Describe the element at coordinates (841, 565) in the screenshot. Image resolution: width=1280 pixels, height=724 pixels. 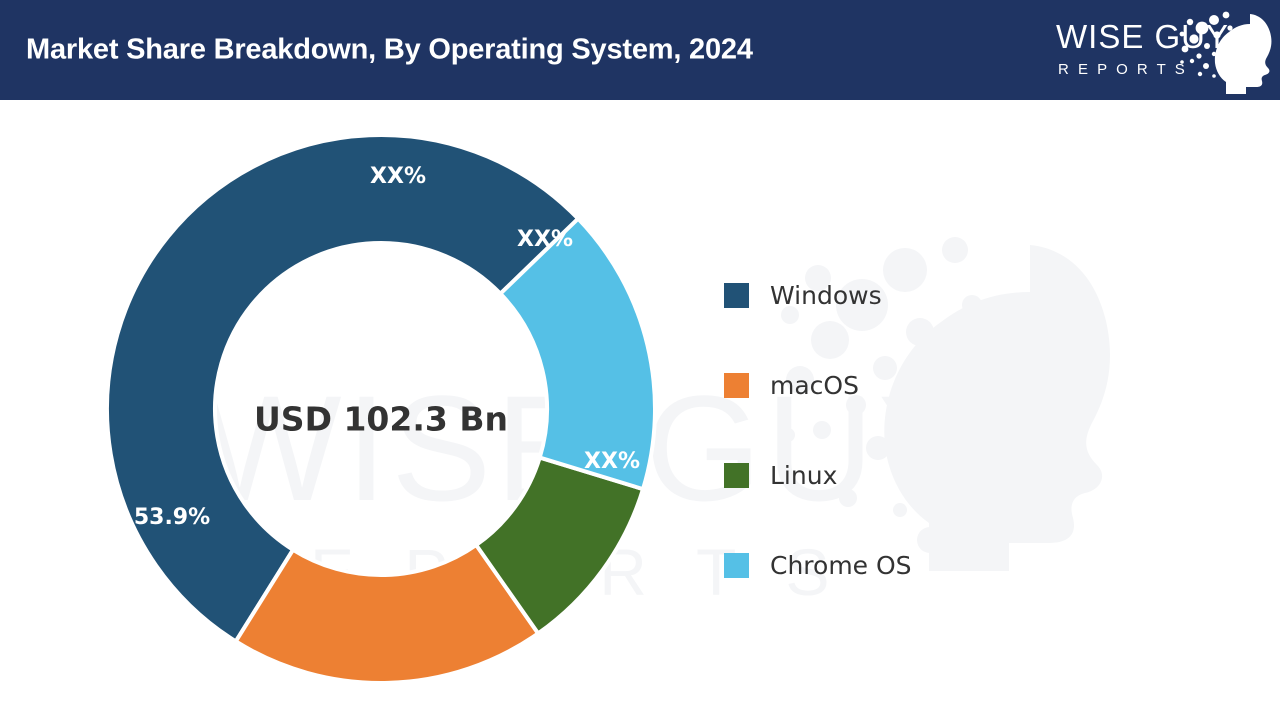
I see `legend-label: Chrome OS` at that location.